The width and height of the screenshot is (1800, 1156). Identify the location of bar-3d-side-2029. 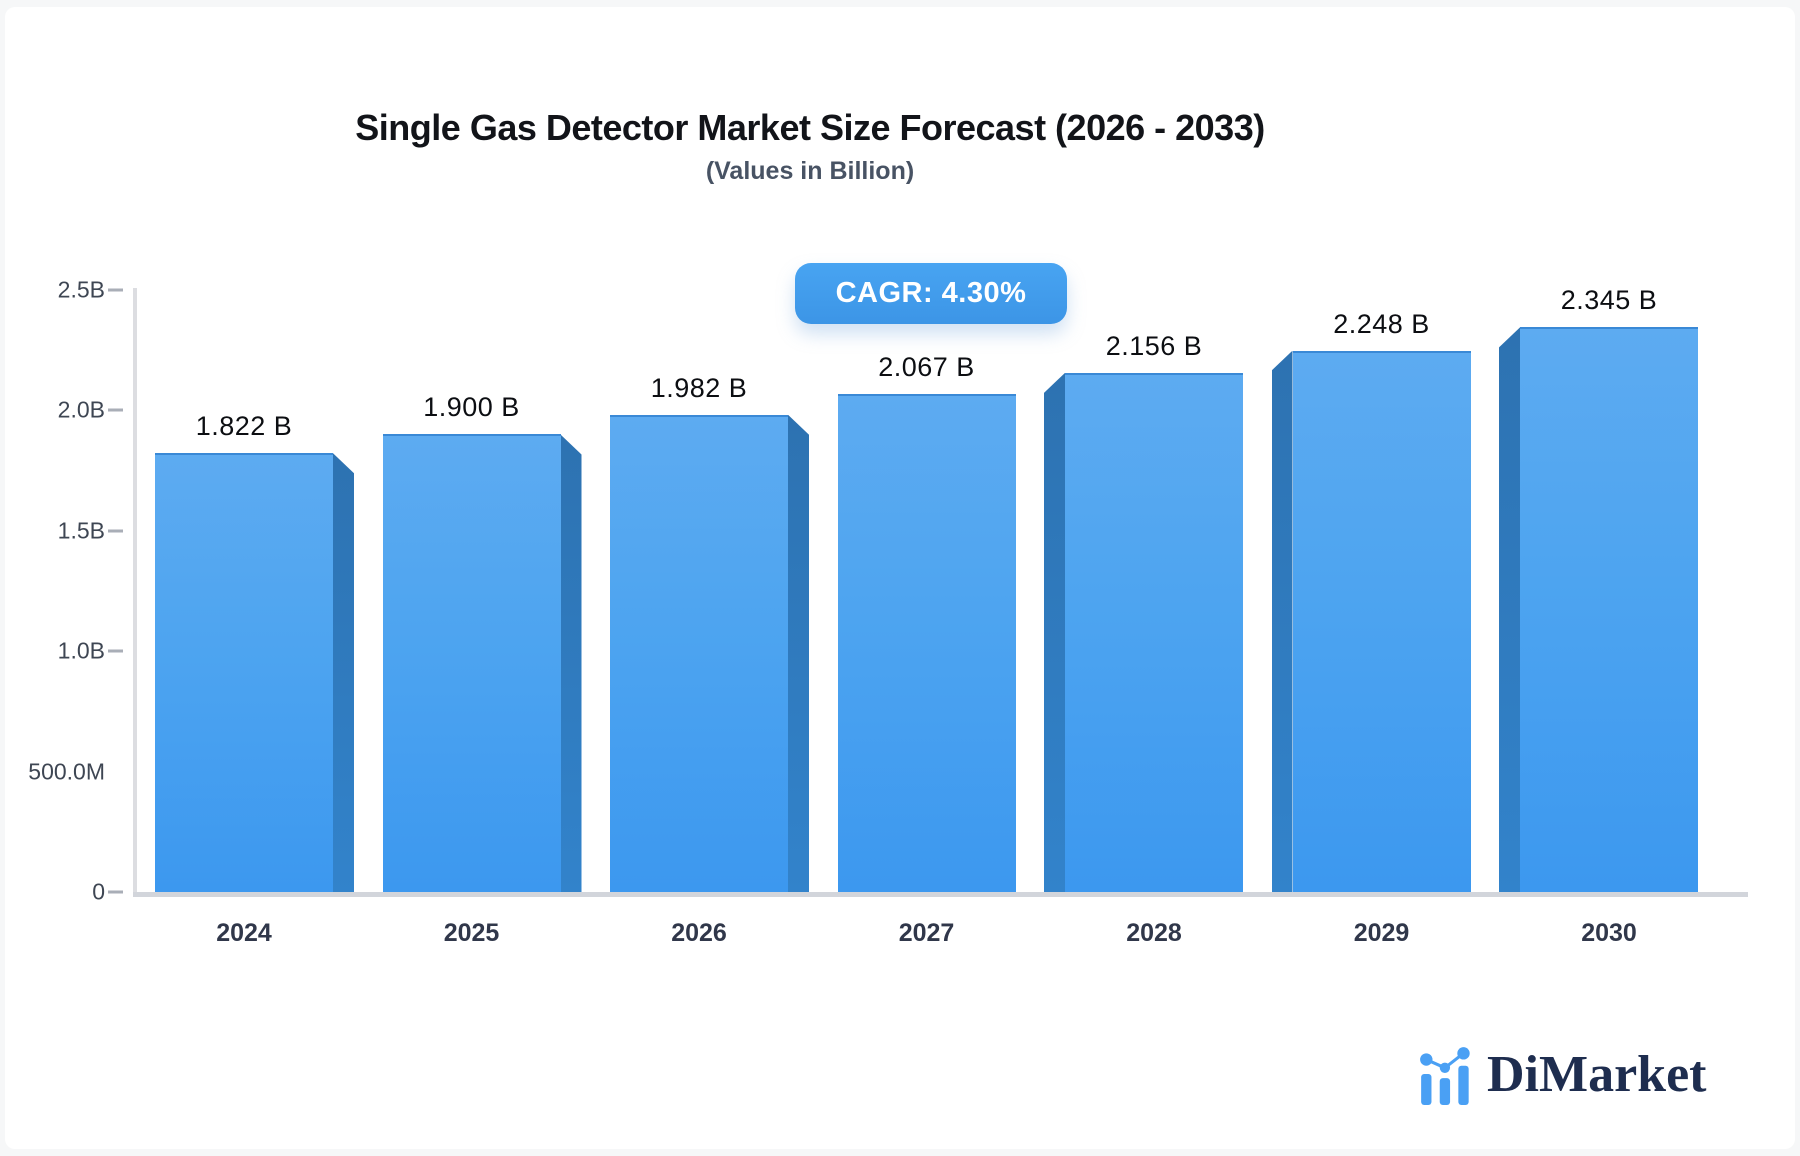
(1282, 621).